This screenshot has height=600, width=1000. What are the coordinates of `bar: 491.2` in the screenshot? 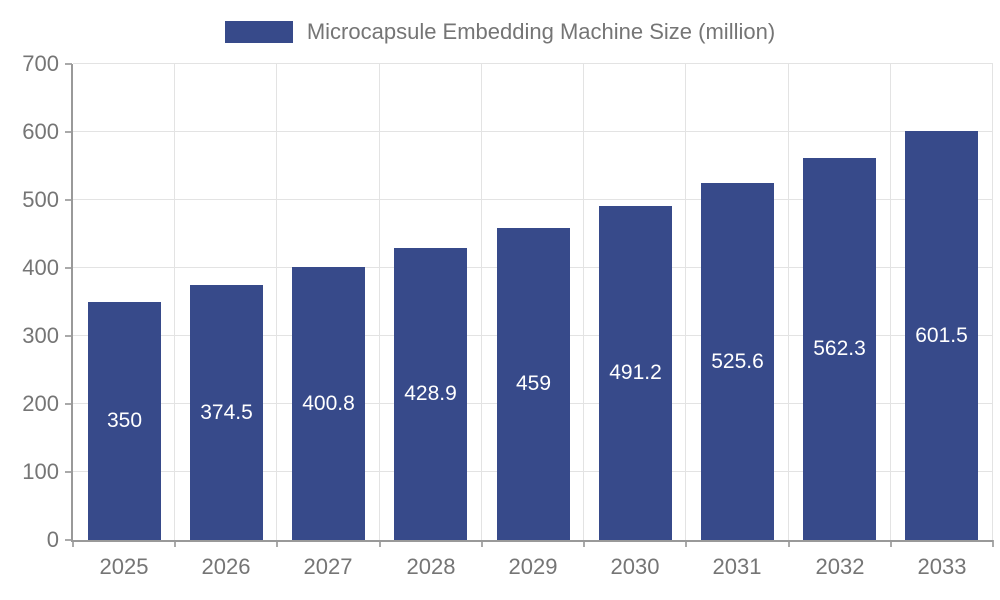 It's located at (635, 373).